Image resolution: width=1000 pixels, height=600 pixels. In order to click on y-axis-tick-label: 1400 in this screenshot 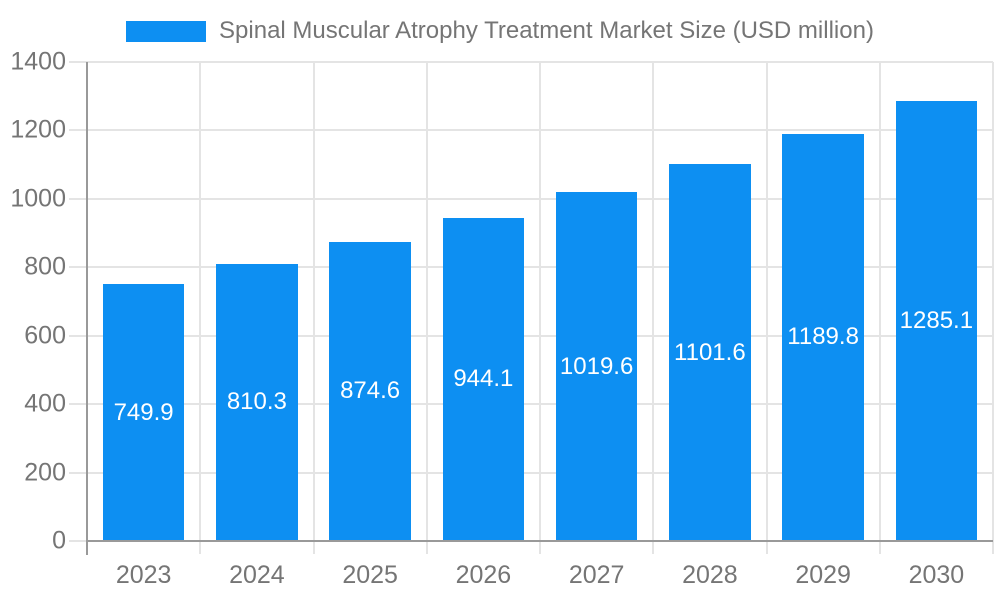, I will do `click(38, 61)`.